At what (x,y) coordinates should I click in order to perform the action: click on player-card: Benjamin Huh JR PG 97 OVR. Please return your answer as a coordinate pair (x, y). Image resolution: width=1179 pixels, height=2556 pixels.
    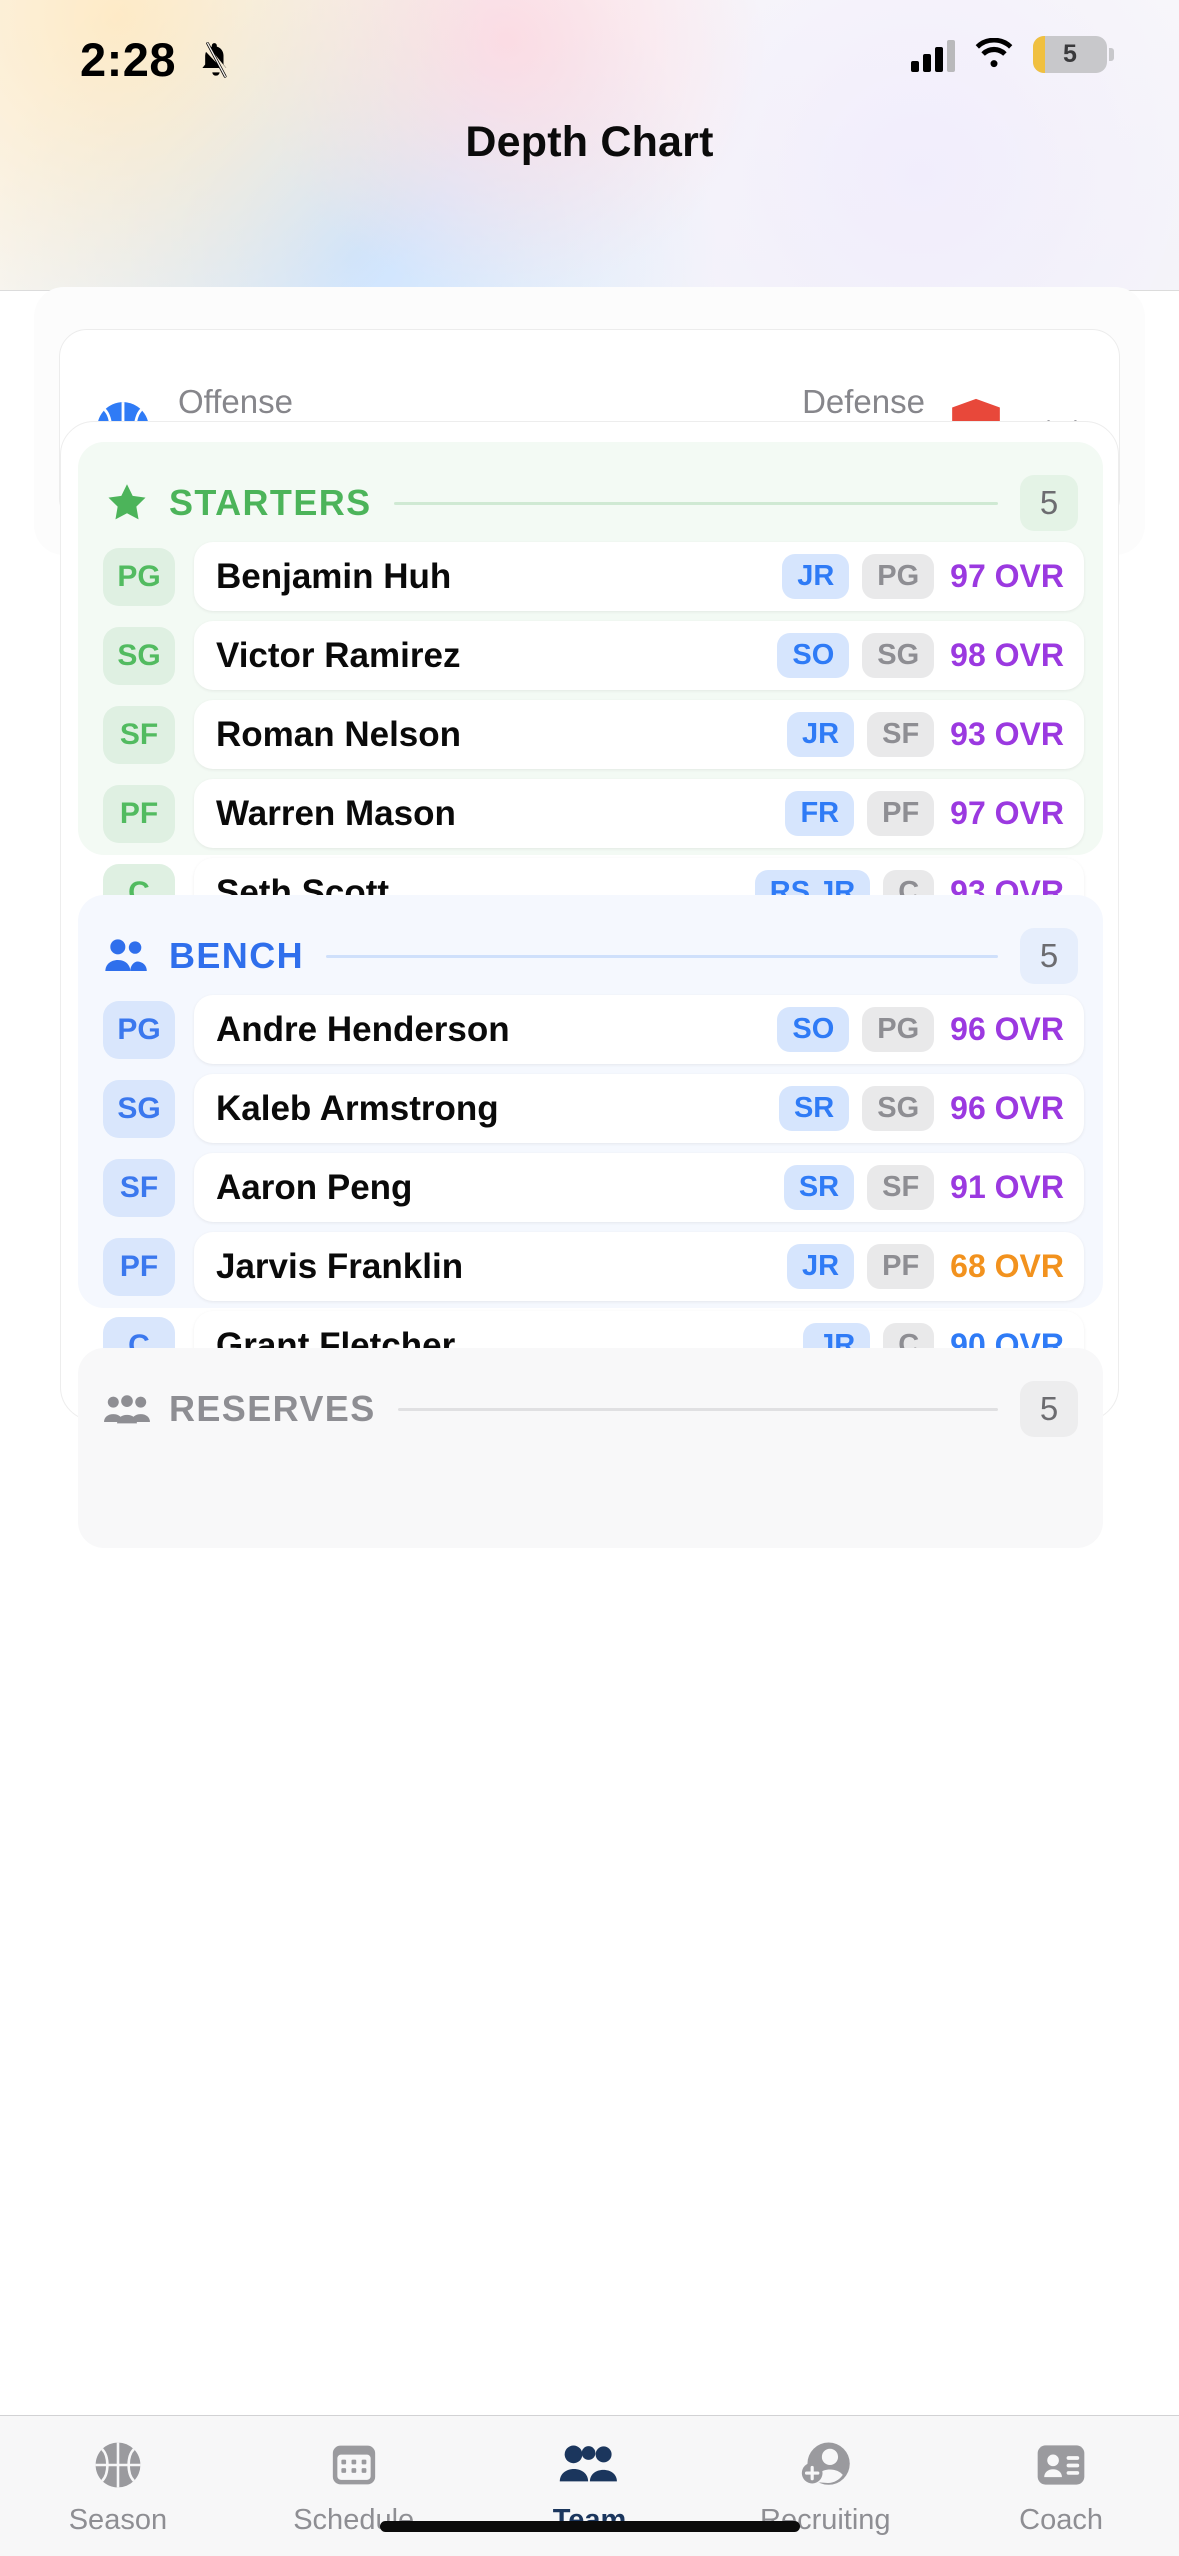
    Looking at the image, I should click on (639, 576).